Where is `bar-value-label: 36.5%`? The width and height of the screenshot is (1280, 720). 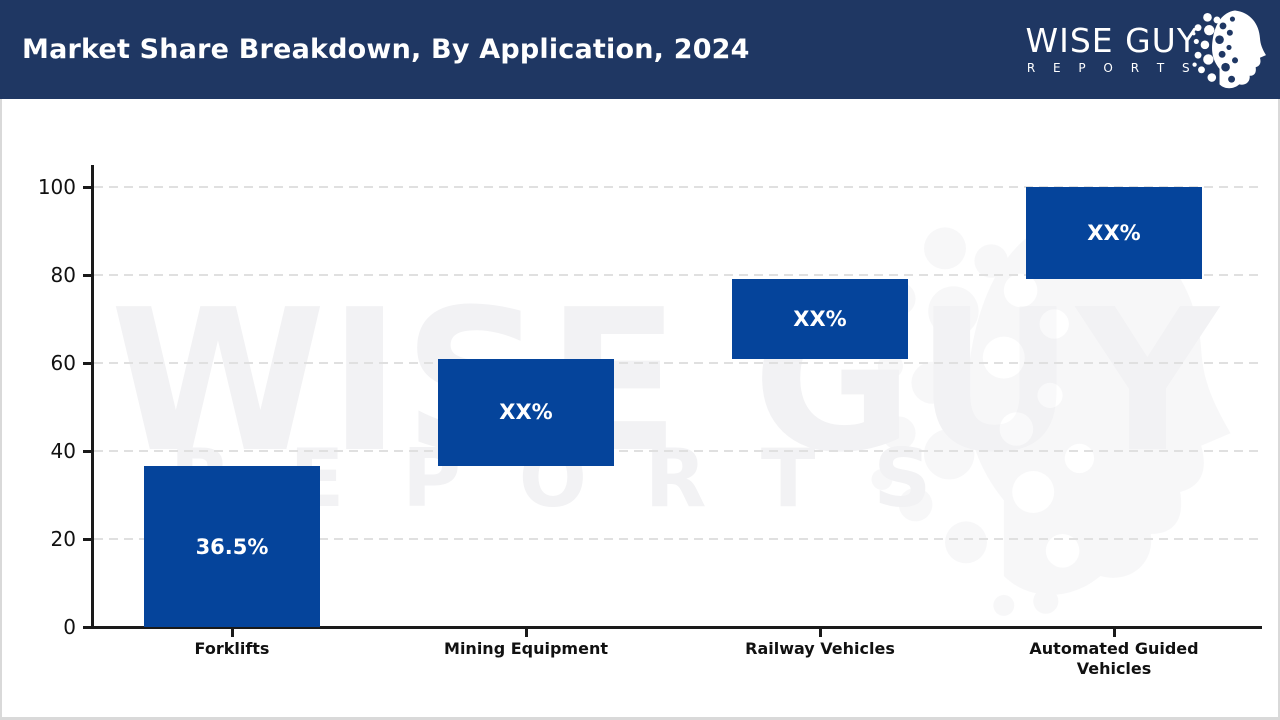 bar-value-label: 36.5% is located at coordinates (232, 546).